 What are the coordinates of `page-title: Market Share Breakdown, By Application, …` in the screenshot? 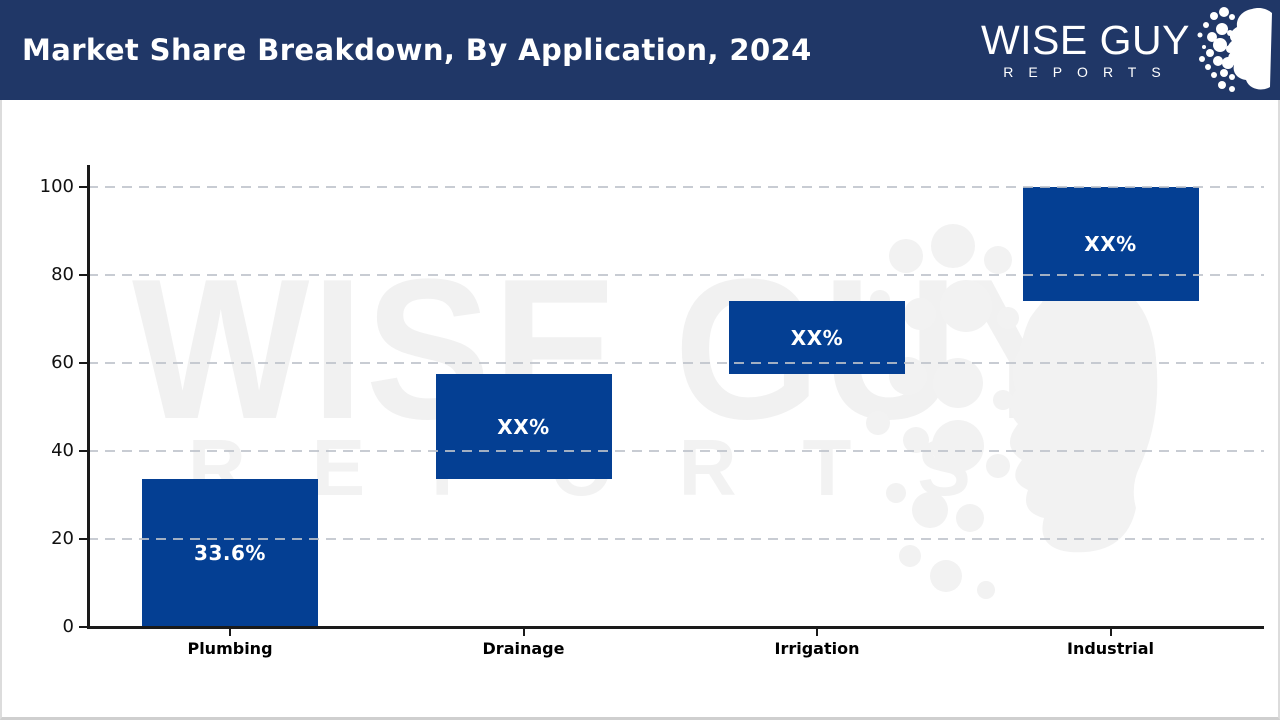 It's located at (417, 50).